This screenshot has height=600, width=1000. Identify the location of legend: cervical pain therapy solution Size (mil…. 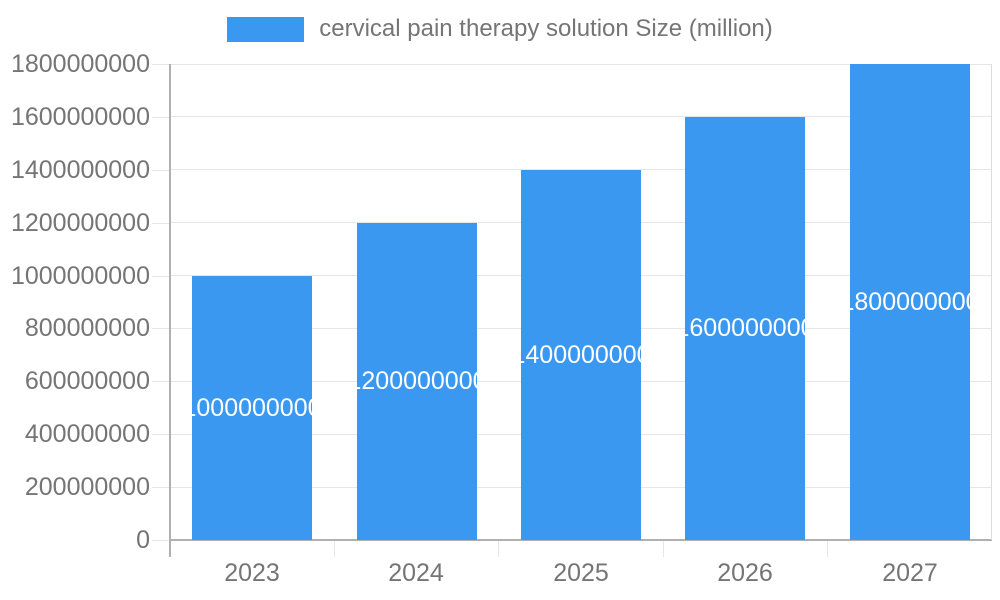
(500, 29).